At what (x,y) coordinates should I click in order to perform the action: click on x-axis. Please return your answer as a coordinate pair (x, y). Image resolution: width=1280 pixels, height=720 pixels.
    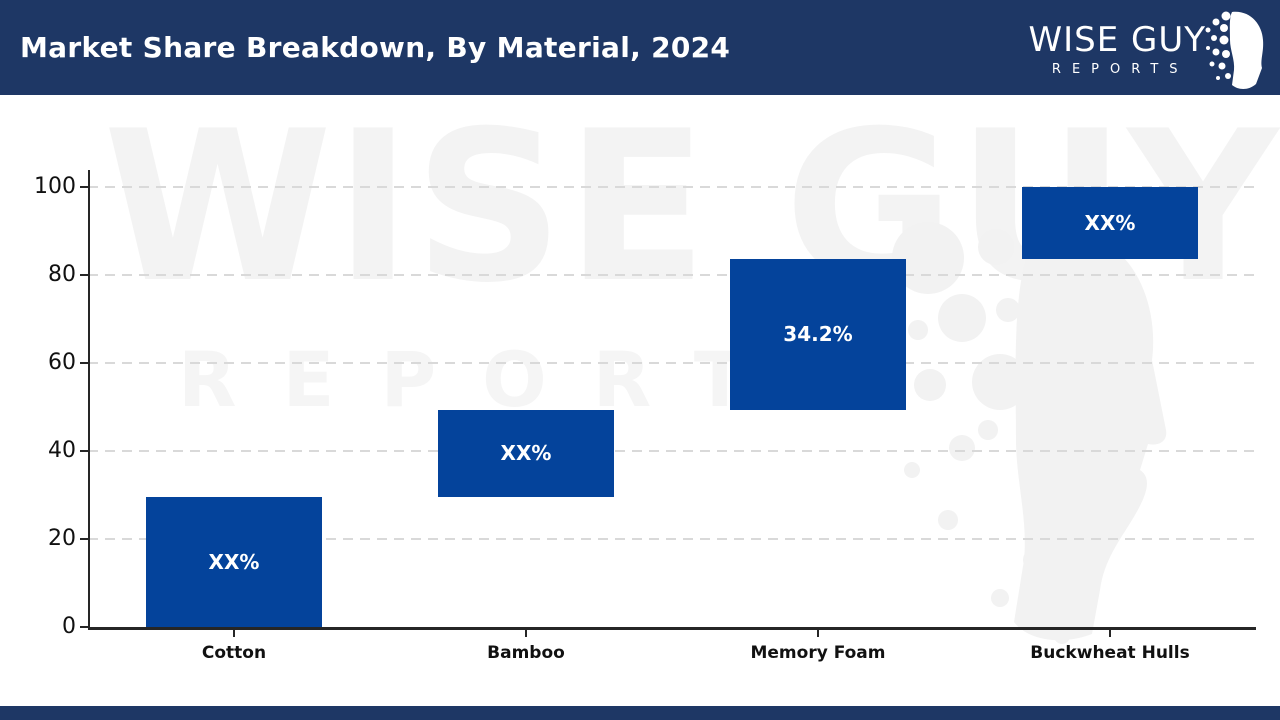
    Looking at the image, I should click on (672, 628).